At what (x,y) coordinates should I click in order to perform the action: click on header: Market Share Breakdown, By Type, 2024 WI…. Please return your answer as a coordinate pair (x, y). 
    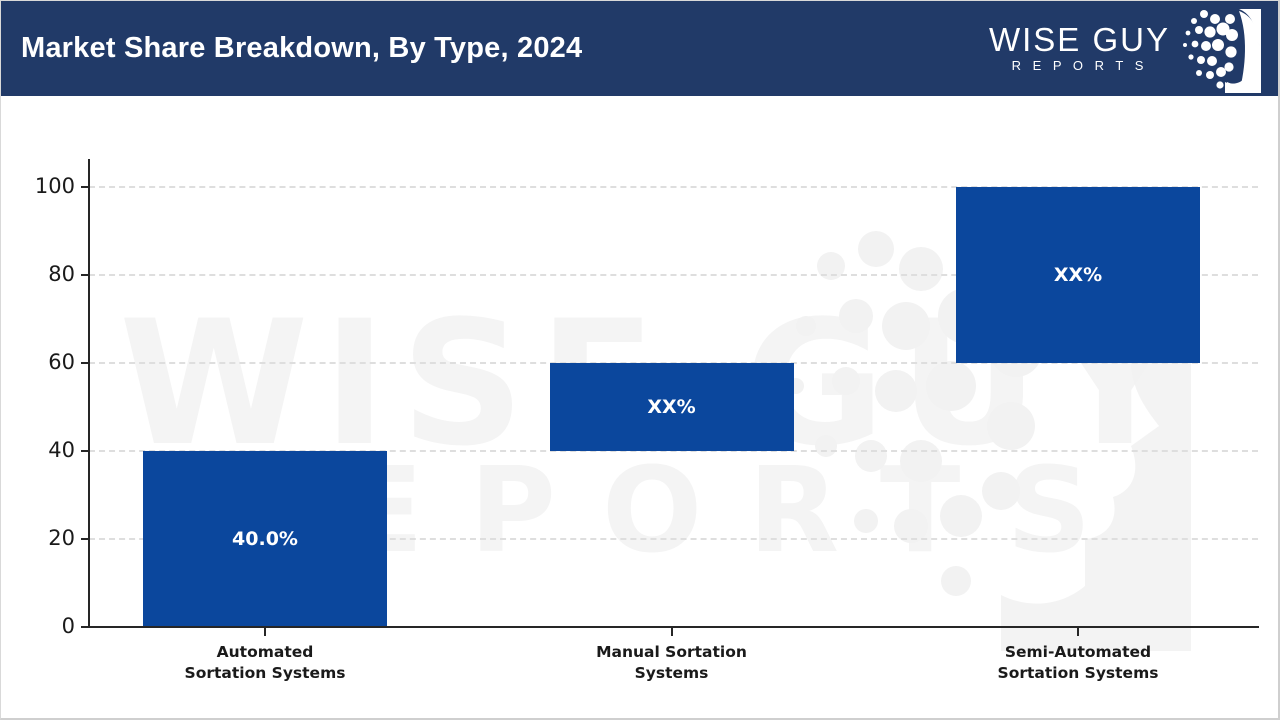
    Looking at the image, I should click on (639, 48).